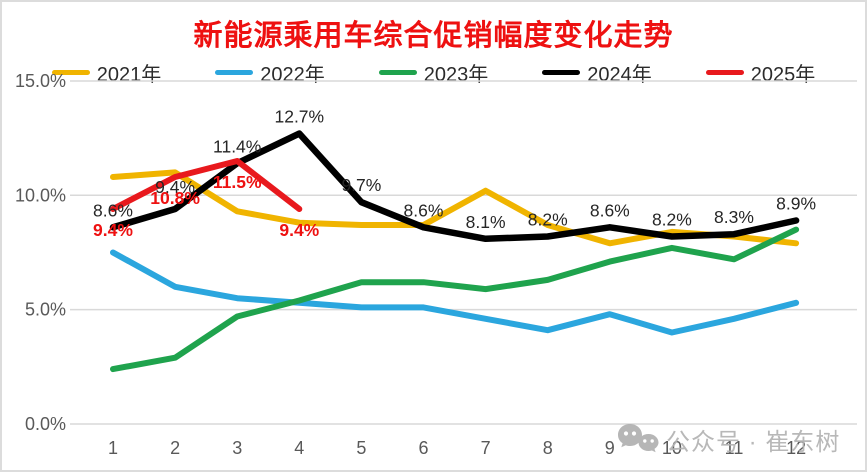 This screenshot has height=472, width=867. I want to click on chart-title: 新能源乘用车综合促销幅度变化走势, so click(433, 36).